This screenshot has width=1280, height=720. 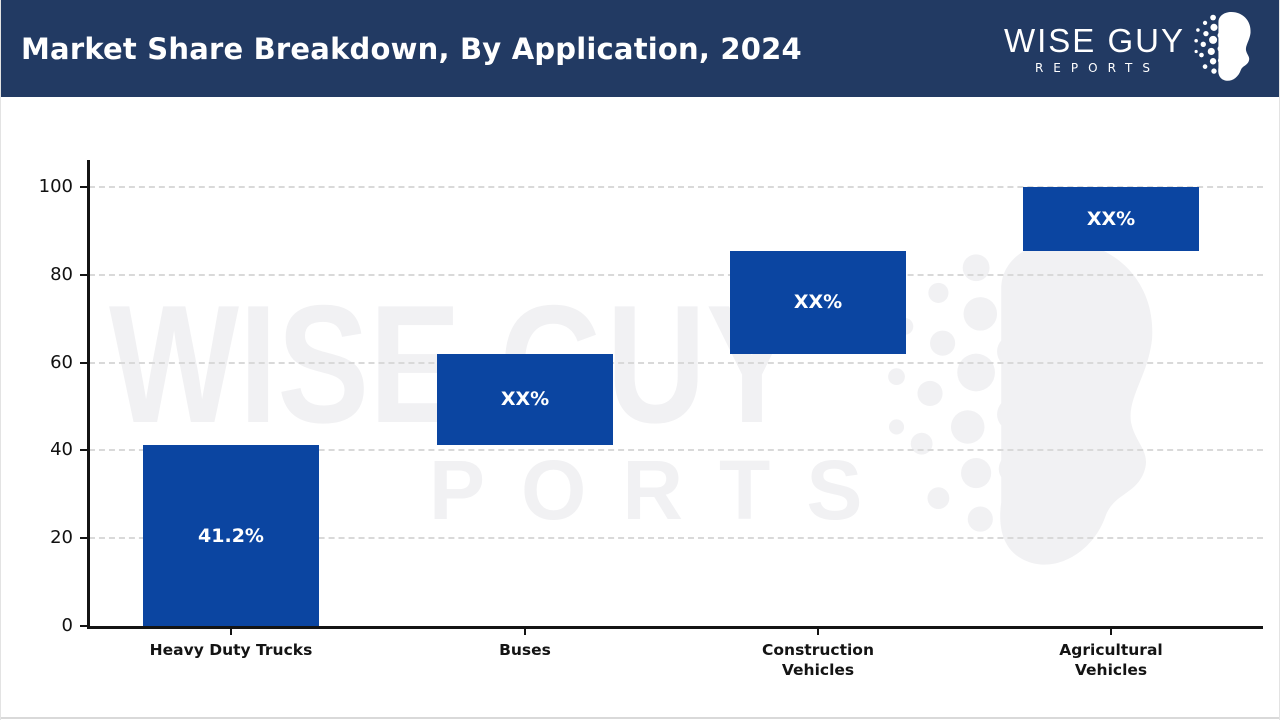 I want to click on category-label-line: Heavy Duty Trucks, so click(x=231, y=650).